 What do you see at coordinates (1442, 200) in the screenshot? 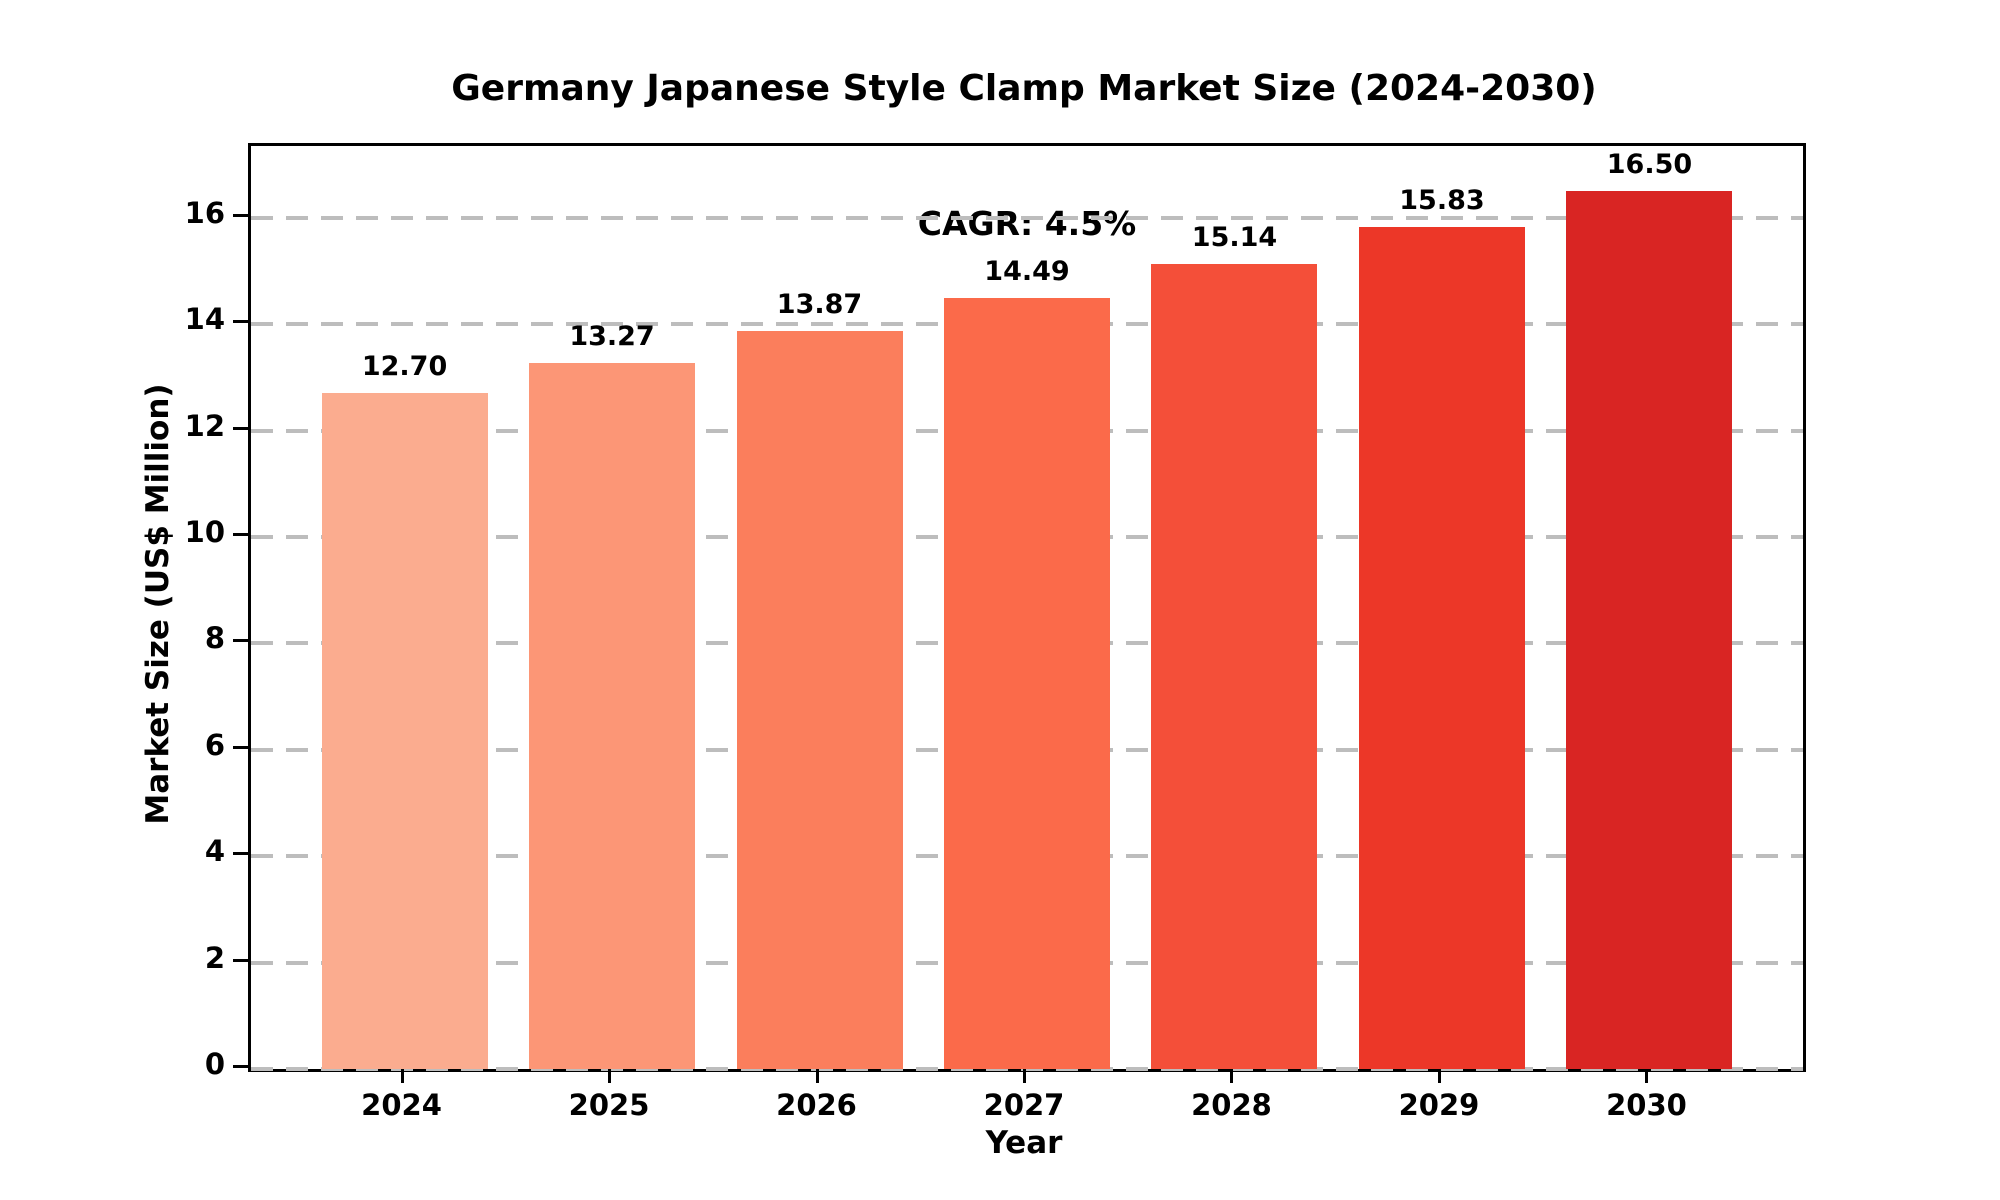
I see `bar-value-label-2029: 15.83` at bounding box center [1442, 200].